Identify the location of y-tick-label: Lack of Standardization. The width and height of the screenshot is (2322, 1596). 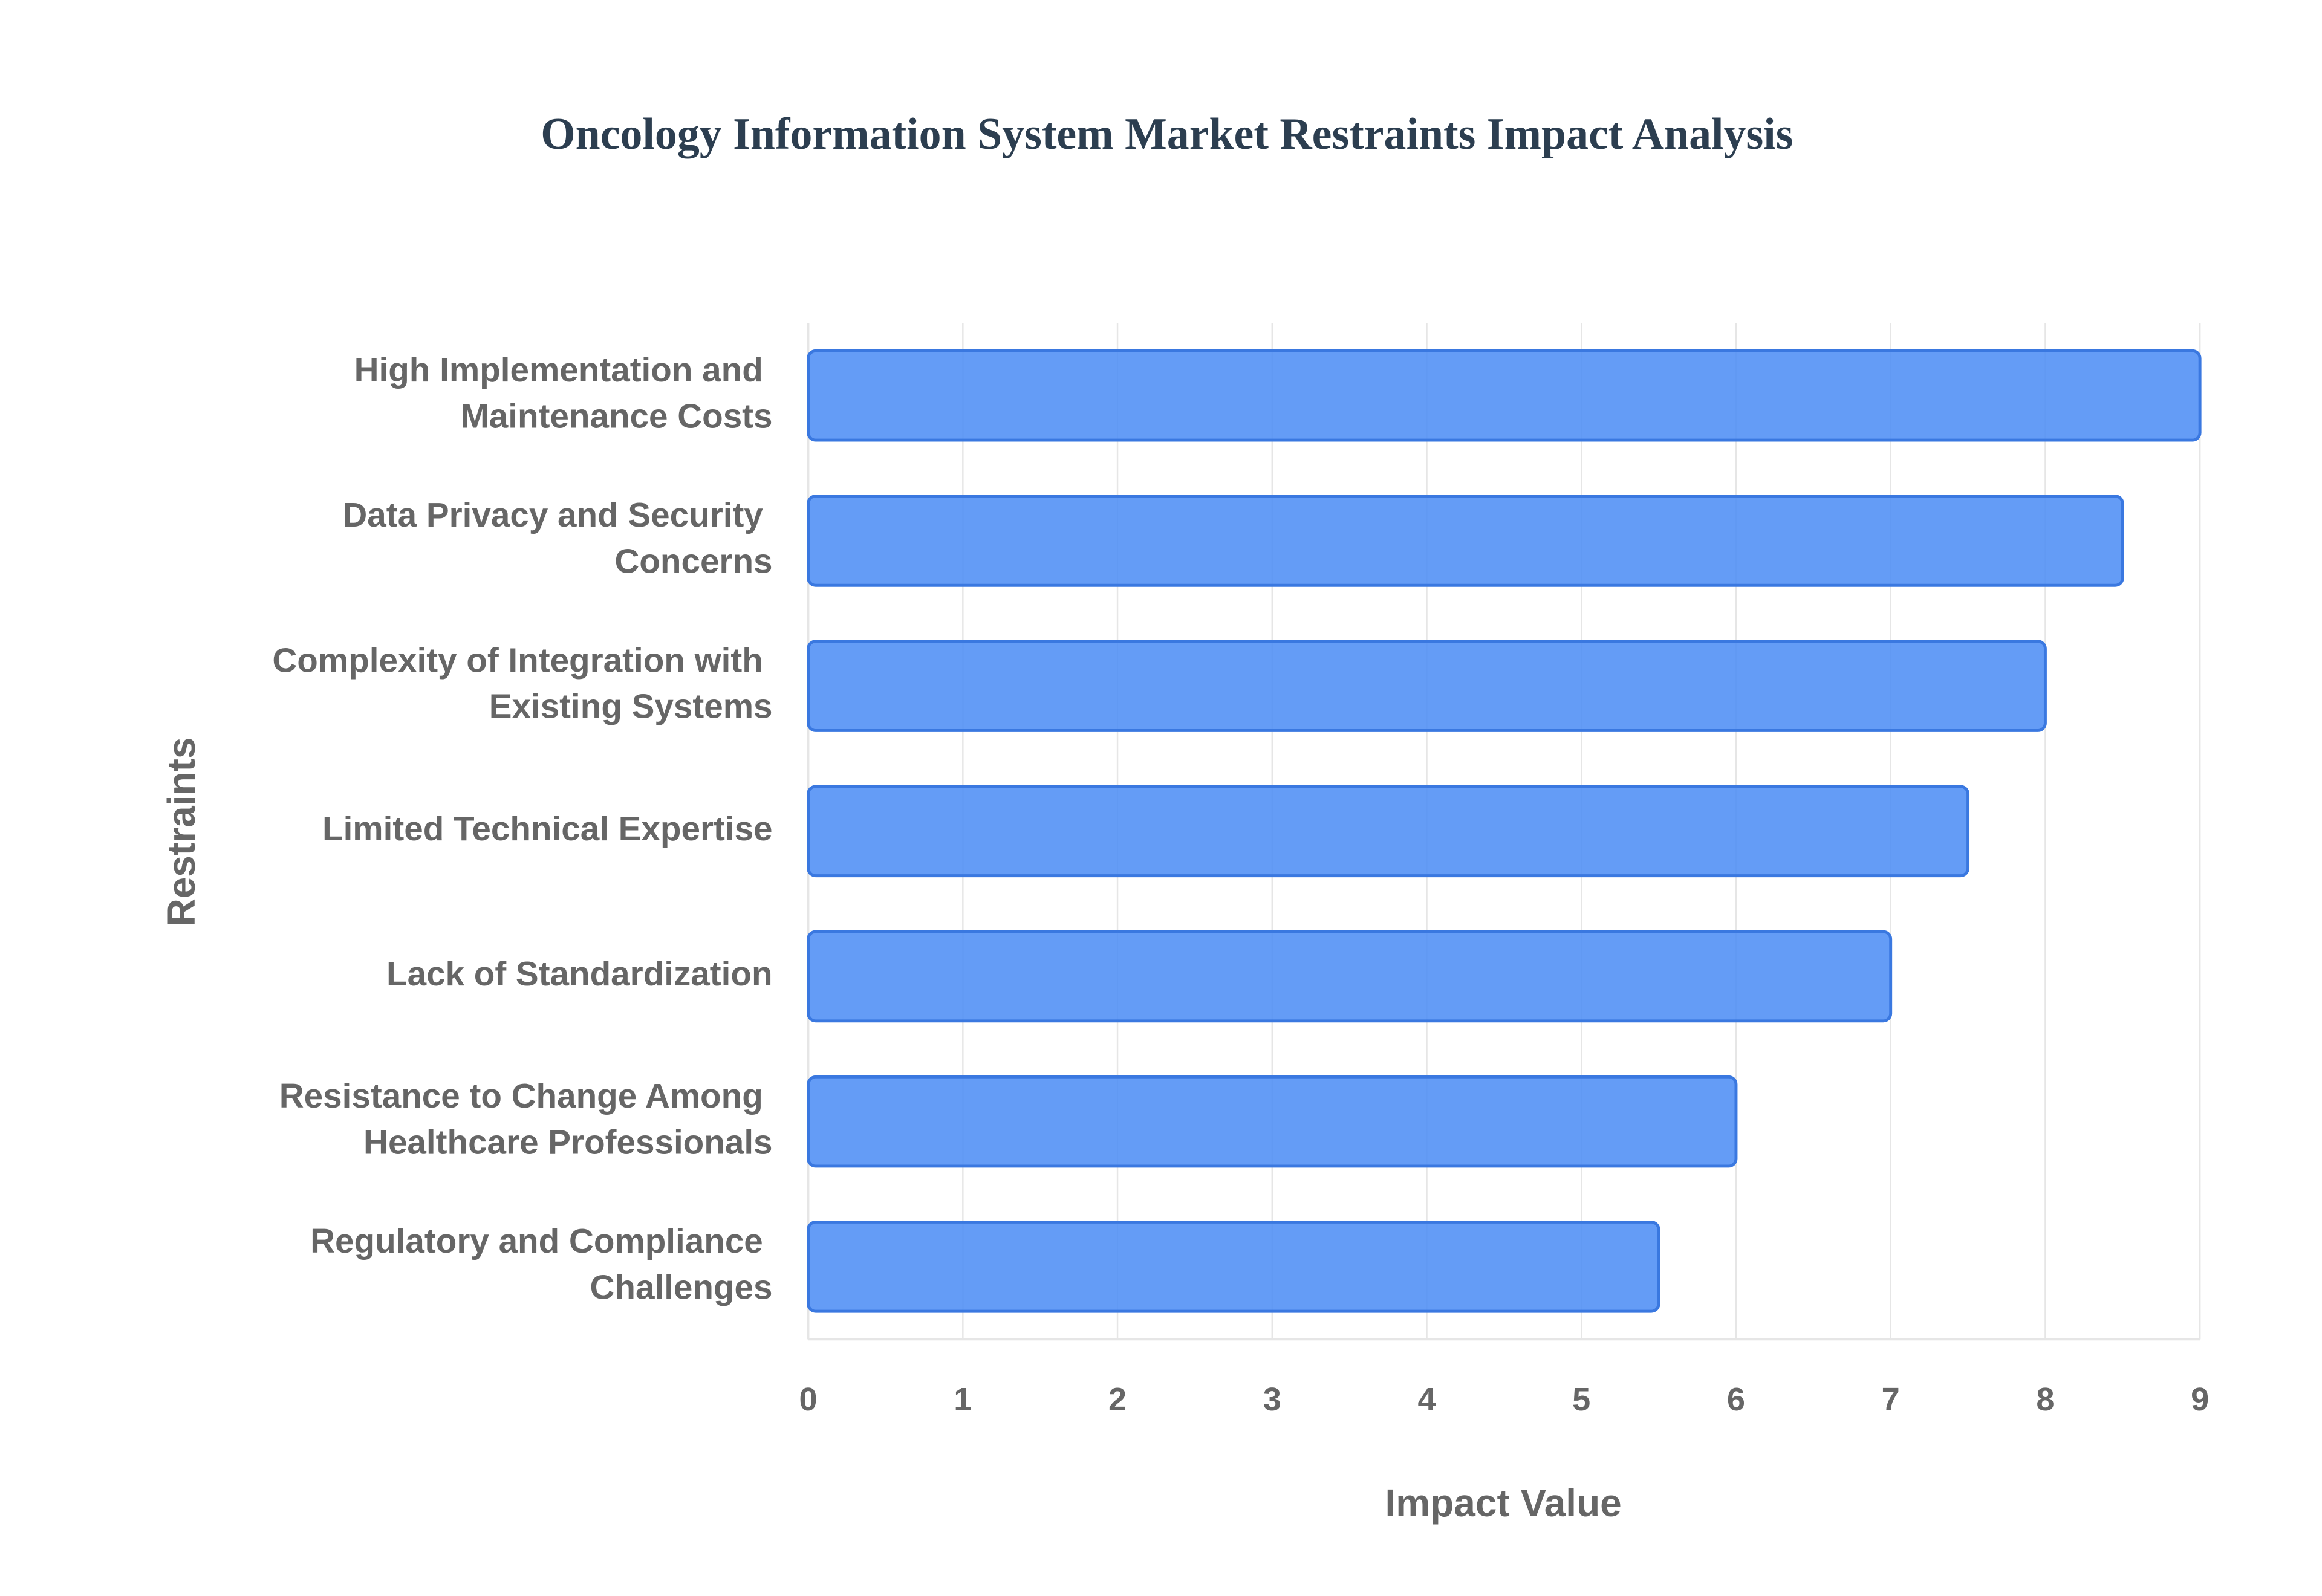
(579, 974).